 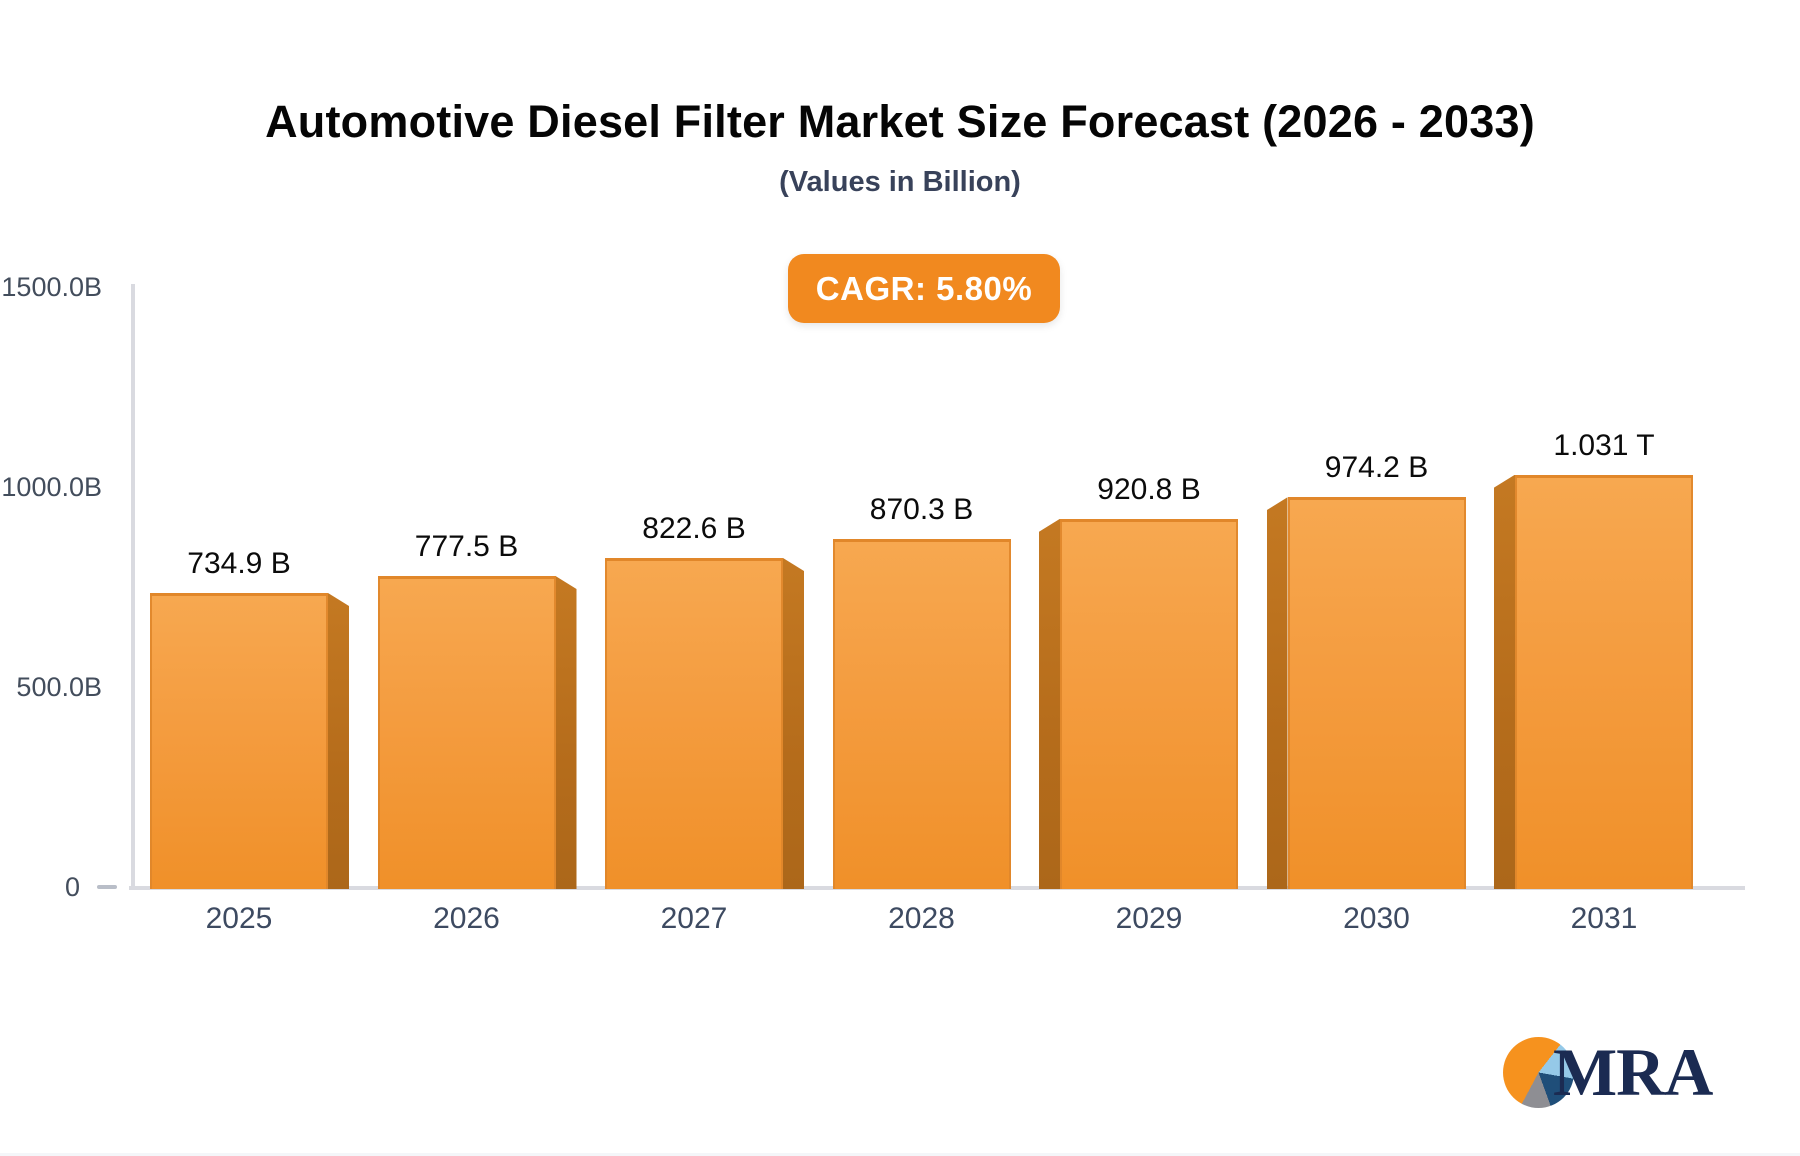 What do you see at coordinates (1376, 468) in the screenshot?
I see `bar-value-label-2030: 974.2 B` at bounding box center [1376, 468].